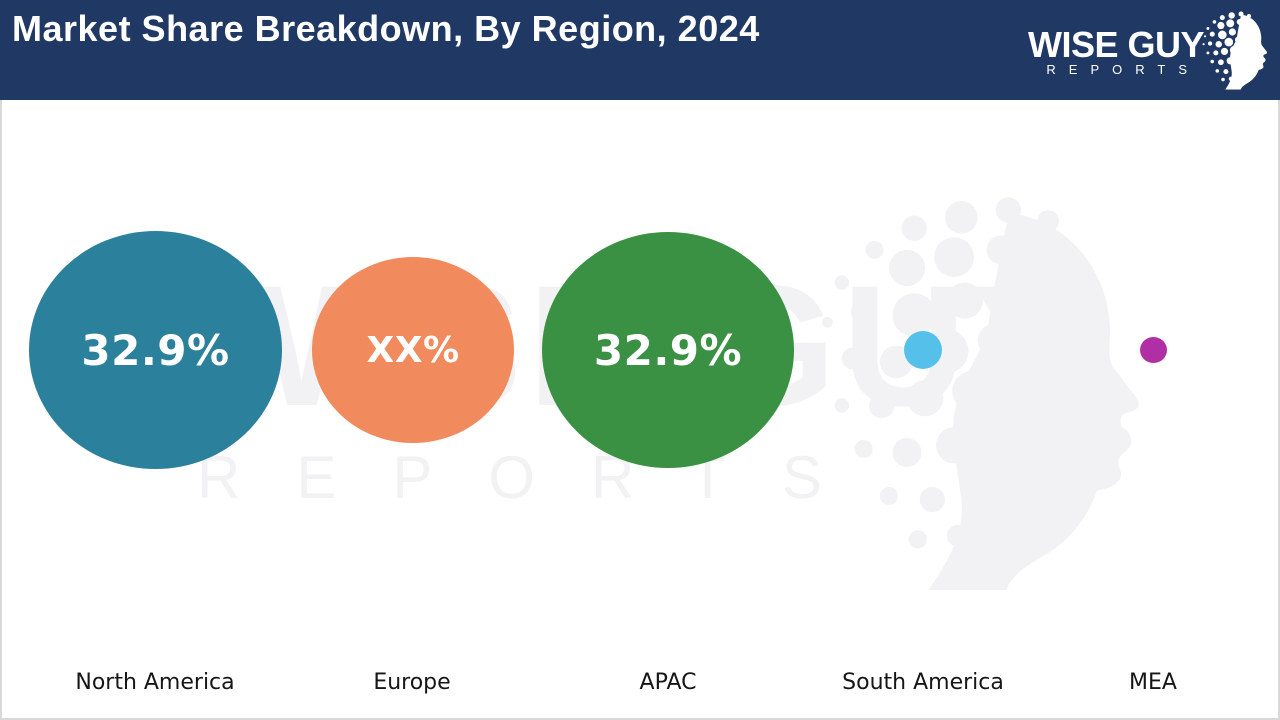 The width and height of the screenshot is (1280, 720). What do you see at coordinates (412, 682) in the screenshot?
I see `category-label-europe: Europe` at bounding box center [412, 682].